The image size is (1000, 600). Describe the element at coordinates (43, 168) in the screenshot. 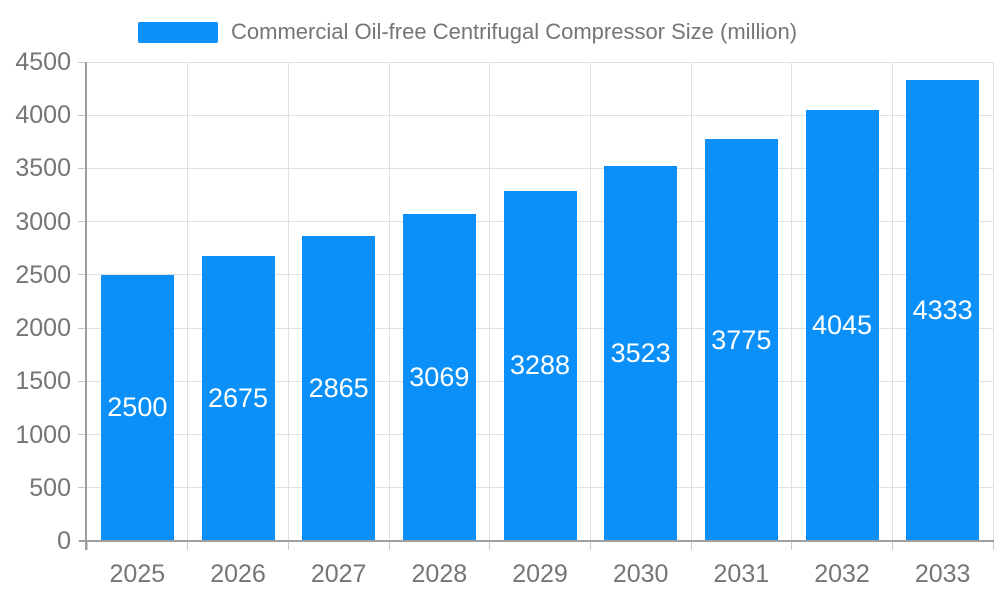

I see `y-axis-tick-label: 3500` at that location.